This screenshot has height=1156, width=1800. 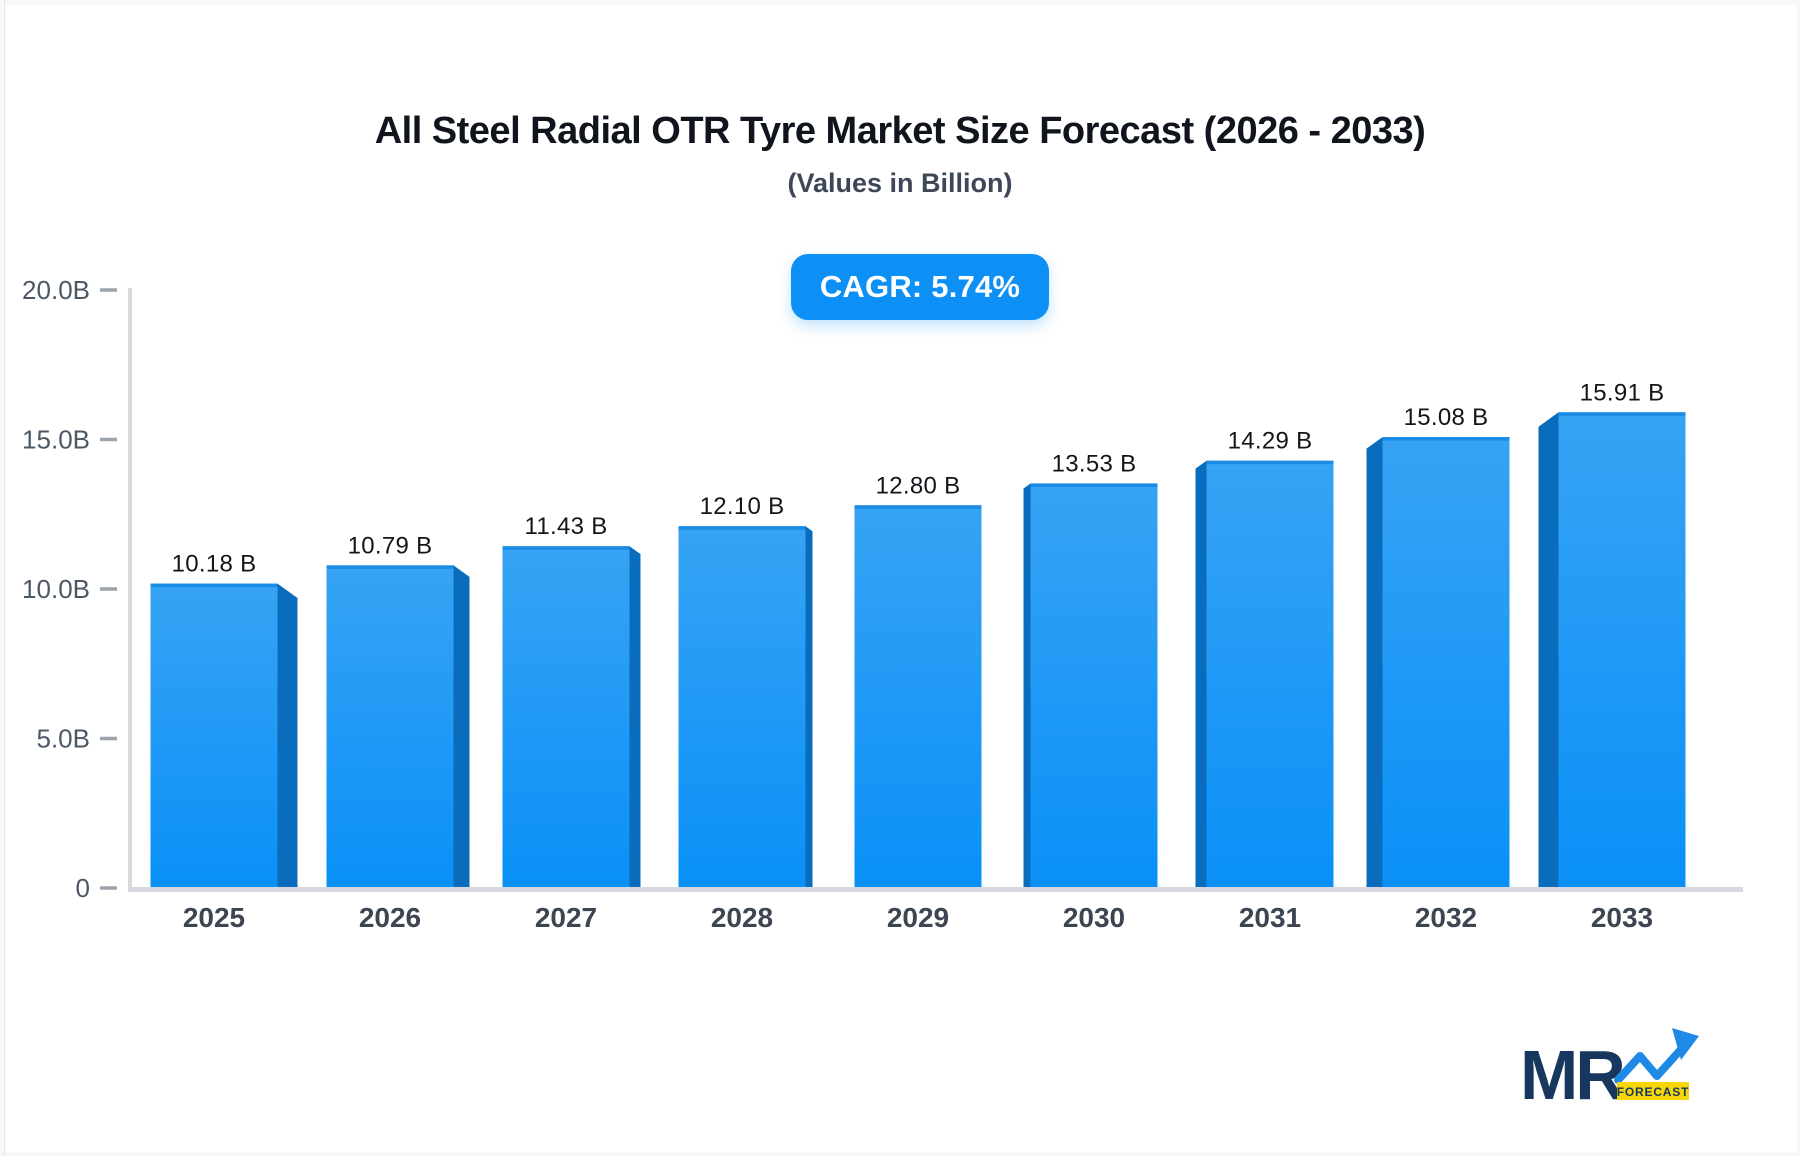 I want to click on x-tick-label: 2025, so click(x=214, y=917).